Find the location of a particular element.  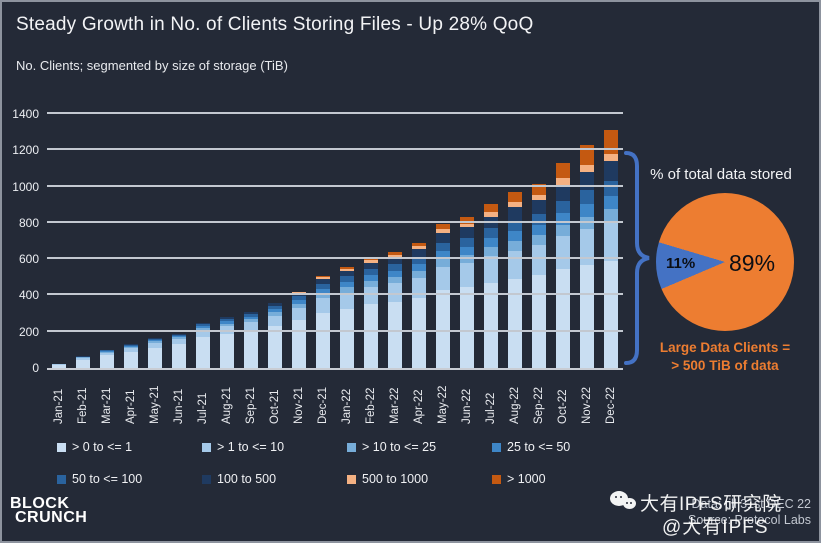

x-tick-label: Nov-21 is located at coordinates (299, 405).